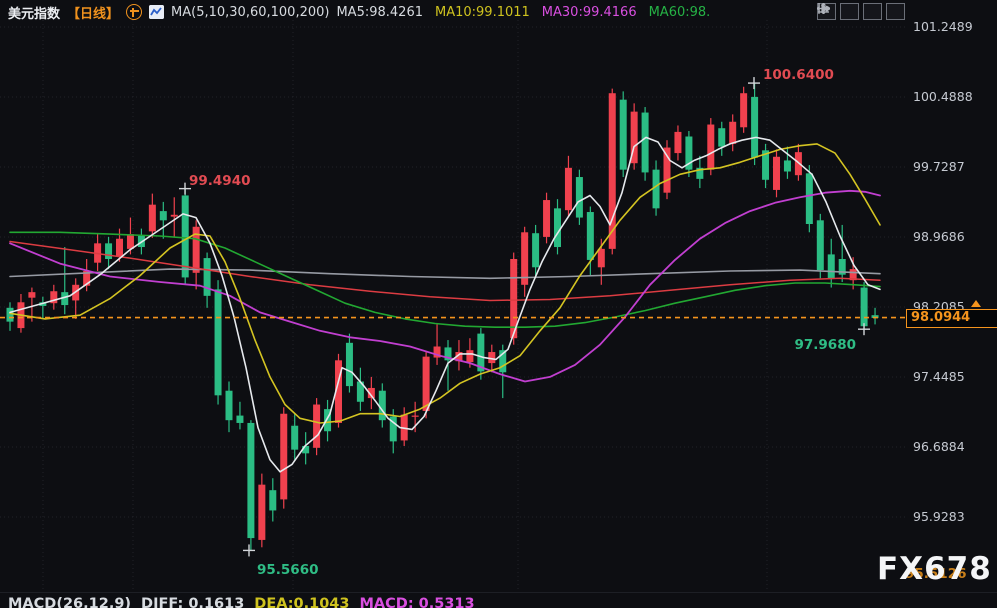 The width and height of the screenshot is (997, 608). What do you see at coordinates (302, 602) in the screenshot?
I see `macd-value-label: DEA:0.1043` at bounding box center [302, 602].